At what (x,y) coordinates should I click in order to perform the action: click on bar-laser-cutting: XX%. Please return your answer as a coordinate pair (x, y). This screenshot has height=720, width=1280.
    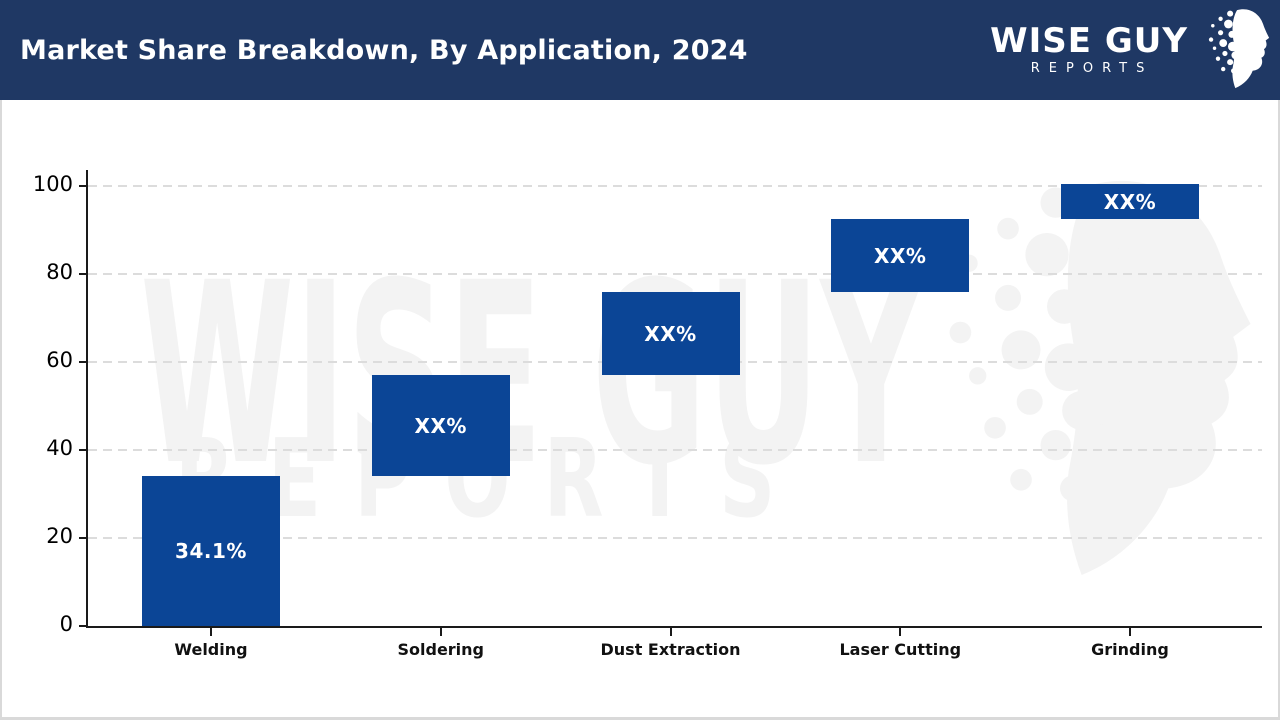
    Looking at the image, I should click on (900, 256).